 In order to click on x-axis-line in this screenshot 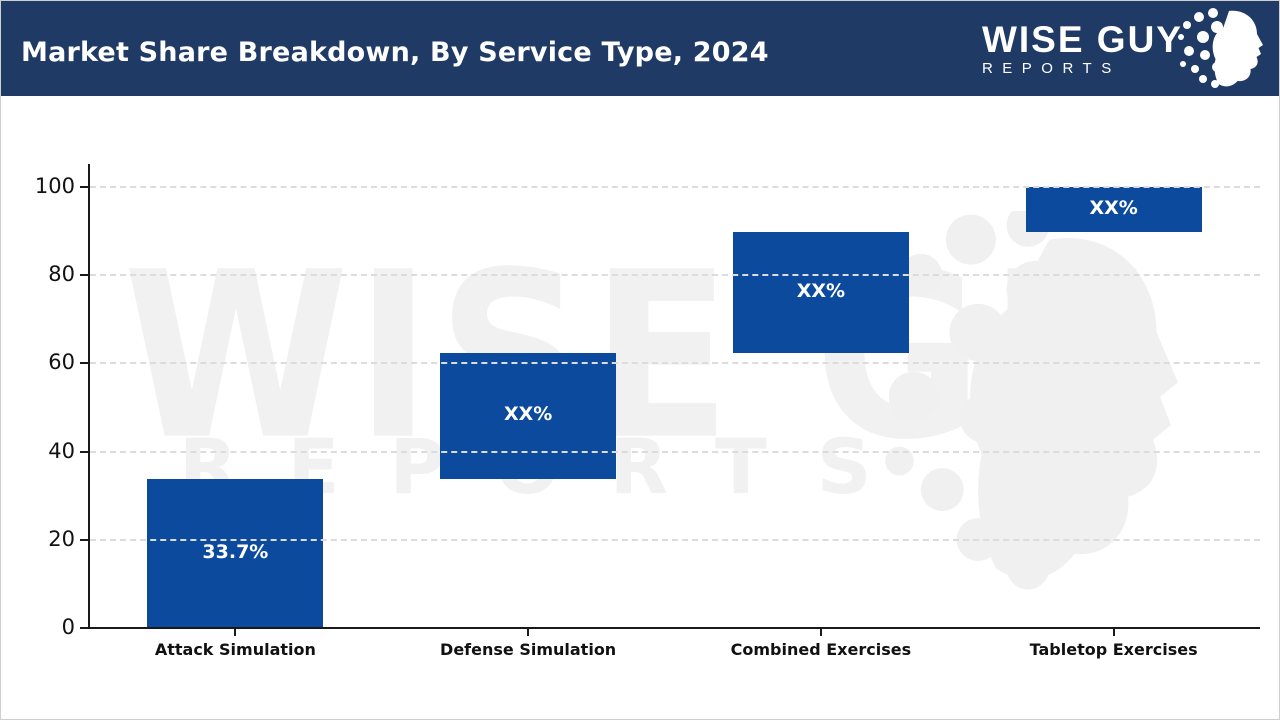, I will do `click(674, 628)`.